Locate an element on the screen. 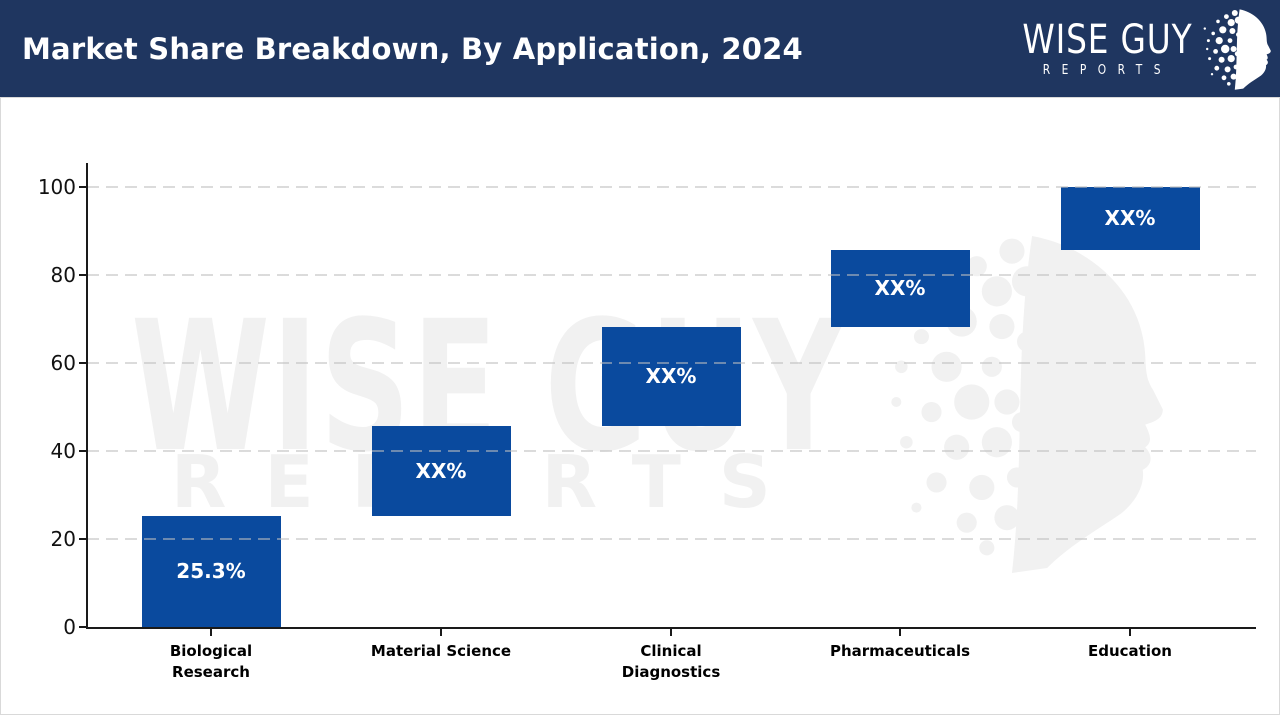  x-category-label: Education is located at coordinates (1130, 651).